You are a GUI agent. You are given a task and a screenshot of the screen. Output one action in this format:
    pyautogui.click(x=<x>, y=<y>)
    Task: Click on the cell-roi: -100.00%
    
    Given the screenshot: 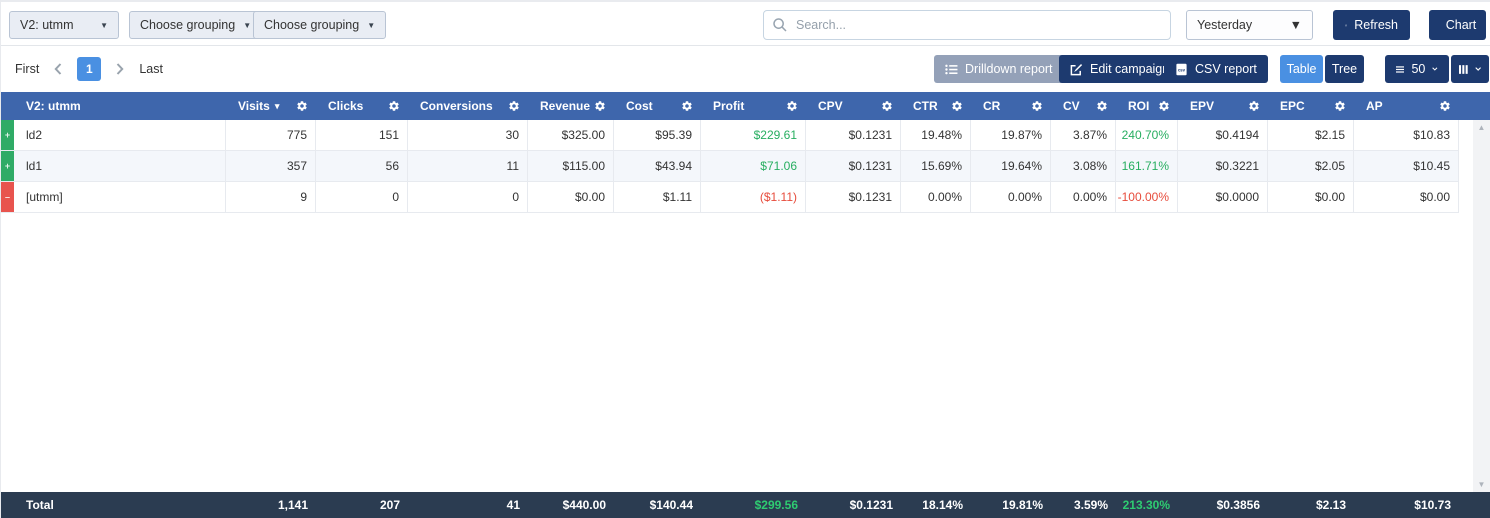 What is the action you would take?
    pyautogui.click(x=1147, y=197)
    